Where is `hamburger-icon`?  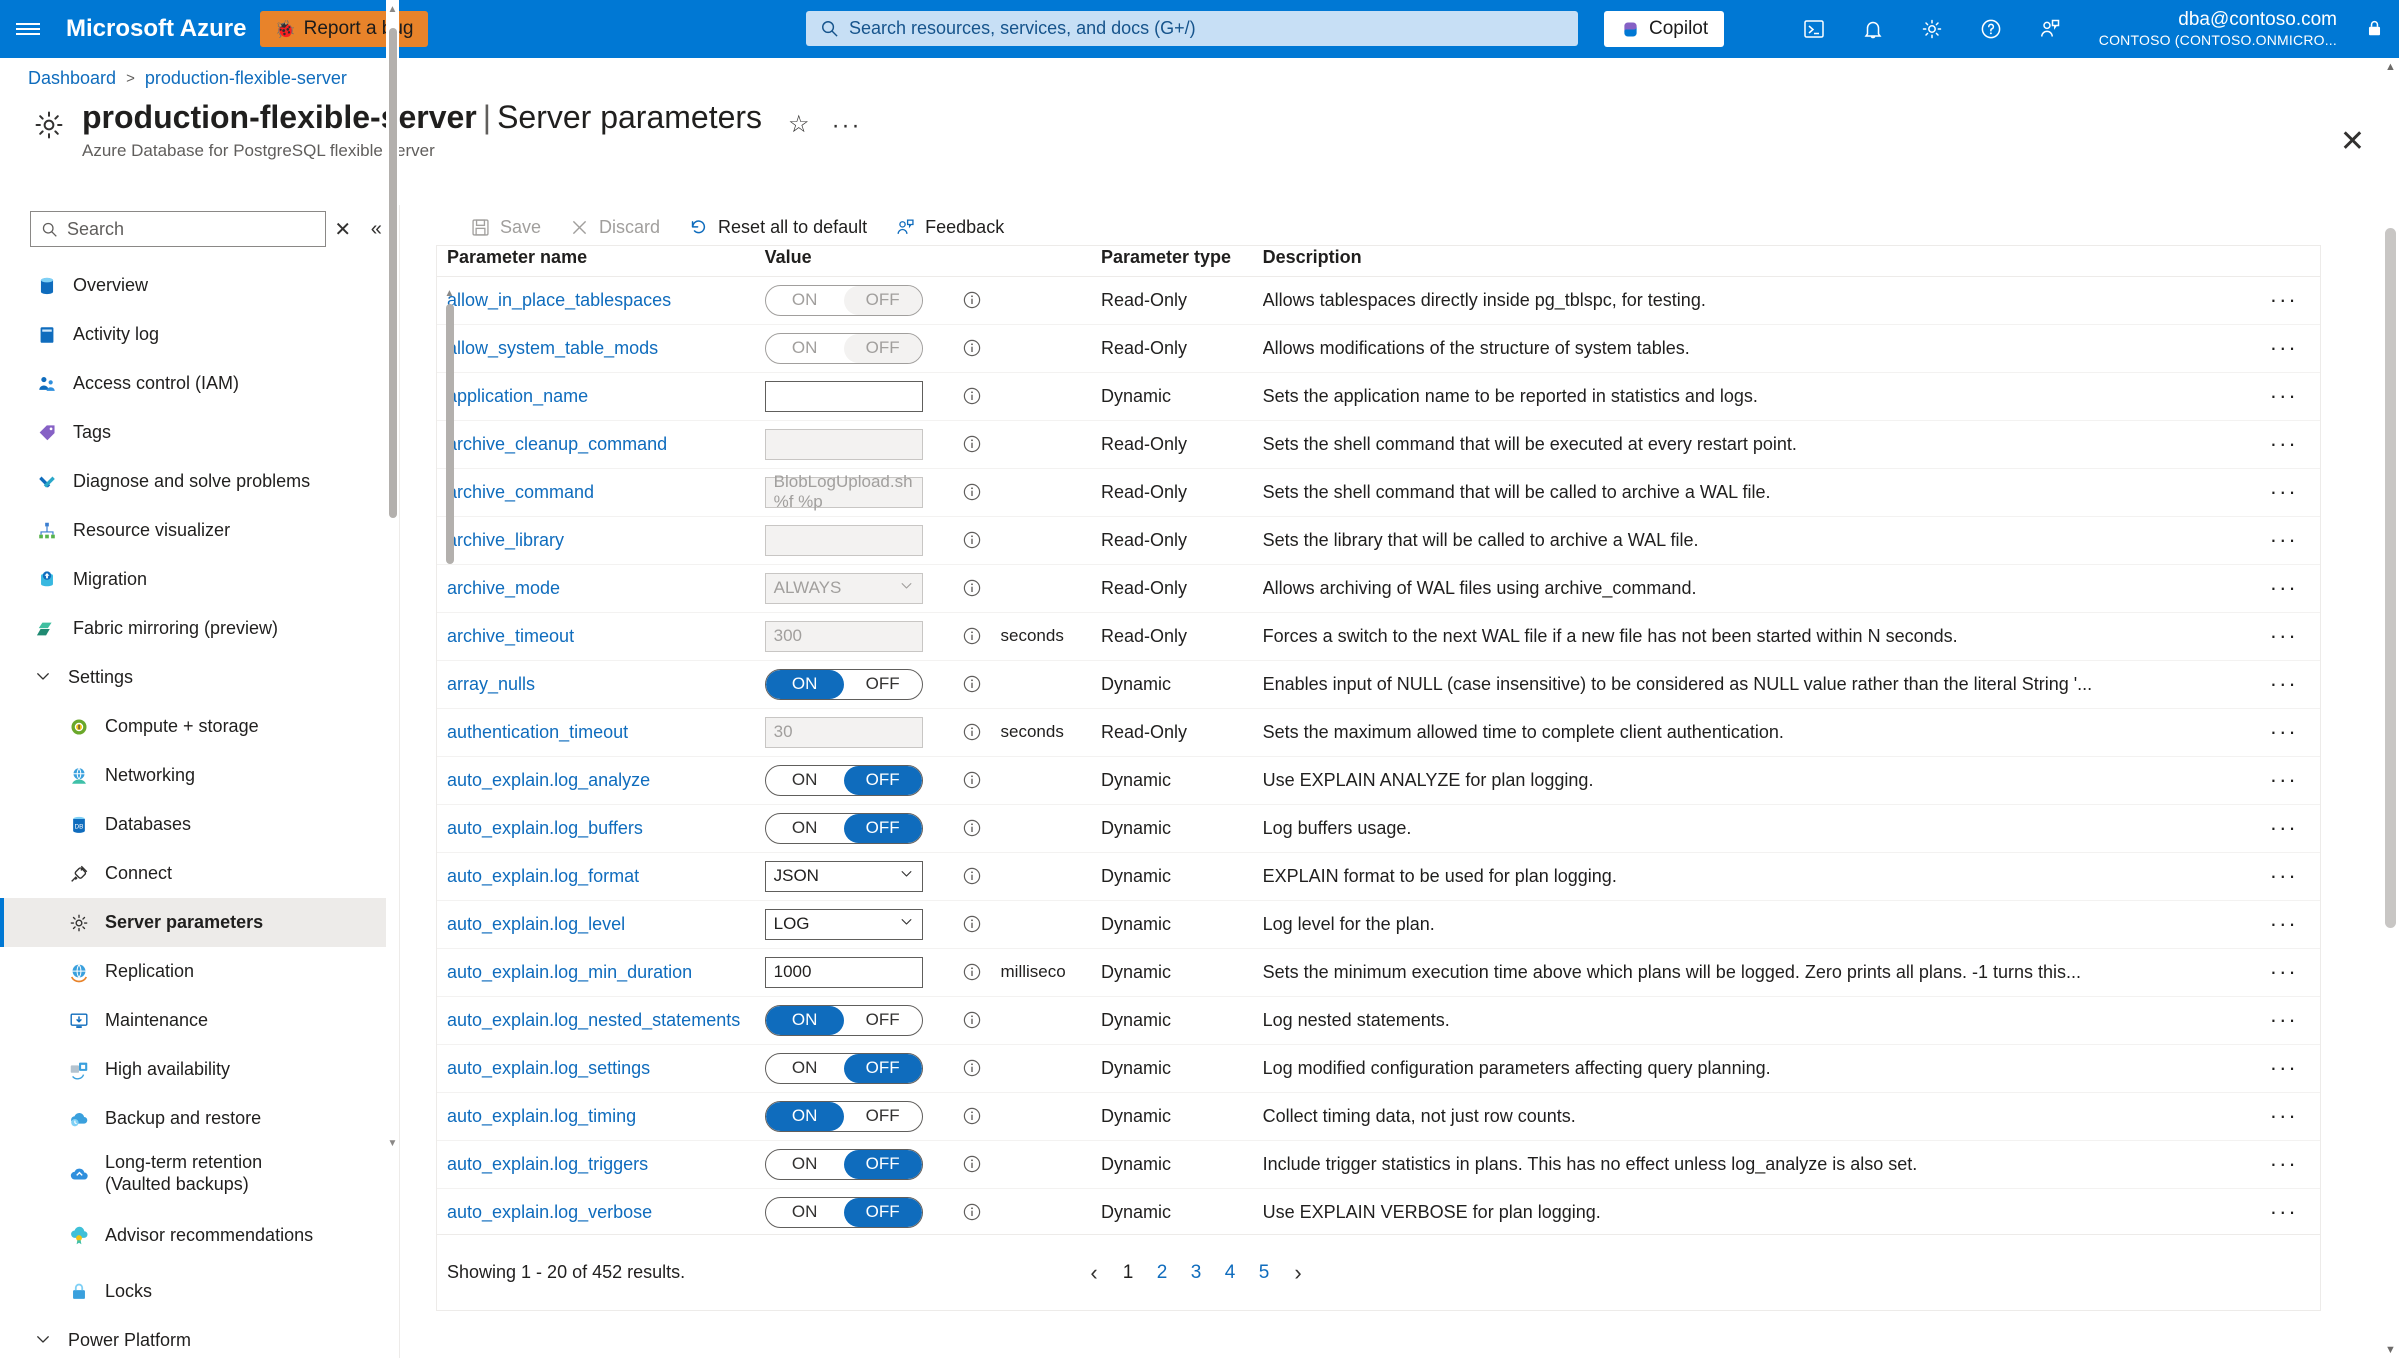 hamburger-icon is located at coordinates (28, 29).